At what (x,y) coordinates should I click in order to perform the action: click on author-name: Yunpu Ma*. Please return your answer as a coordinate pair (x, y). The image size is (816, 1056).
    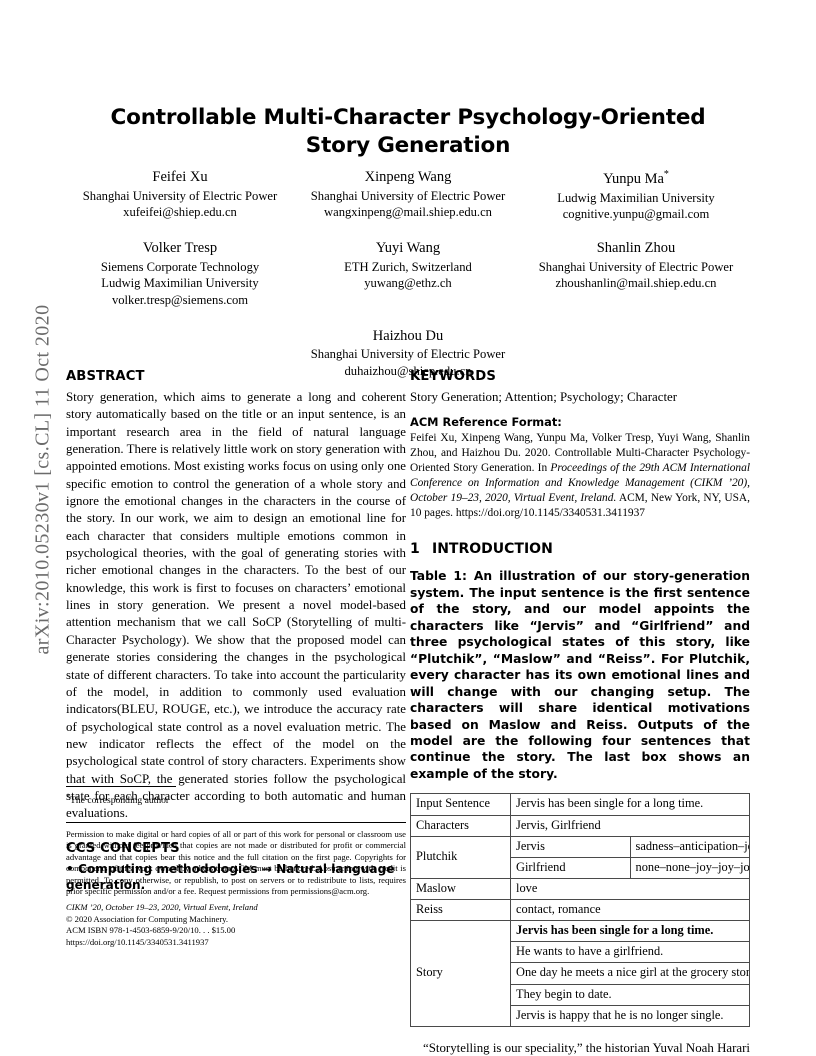
    Looking at the image, I should click on (636, 178).